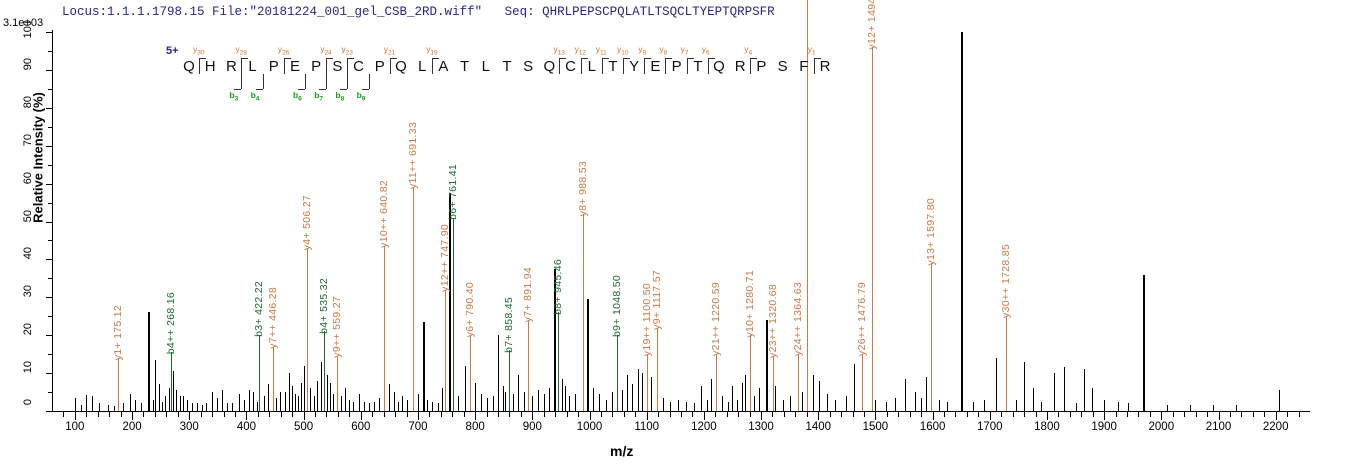 This screenshot has height=473, width=1362. I want to click on sequence-residue: S, so click(782, 66).